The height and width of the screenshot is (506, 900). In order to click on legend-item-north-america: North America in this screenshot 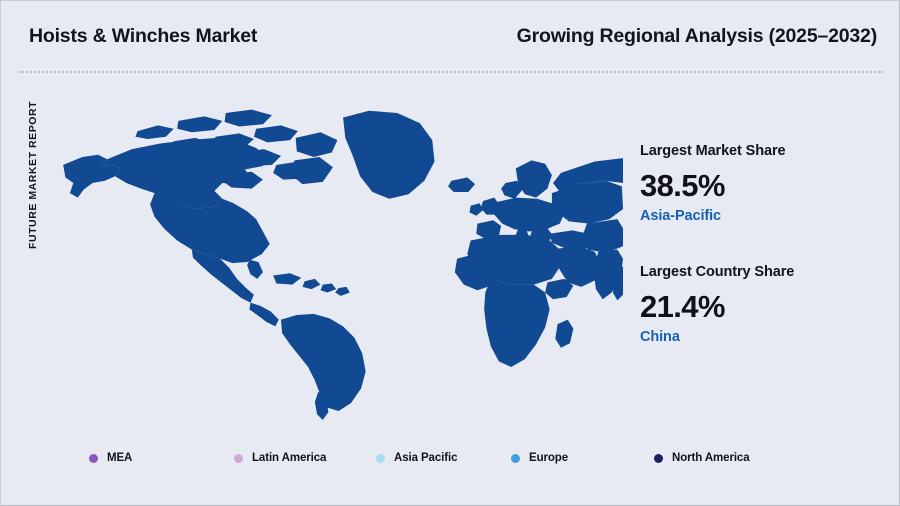, I will do `click(702, 458)`.